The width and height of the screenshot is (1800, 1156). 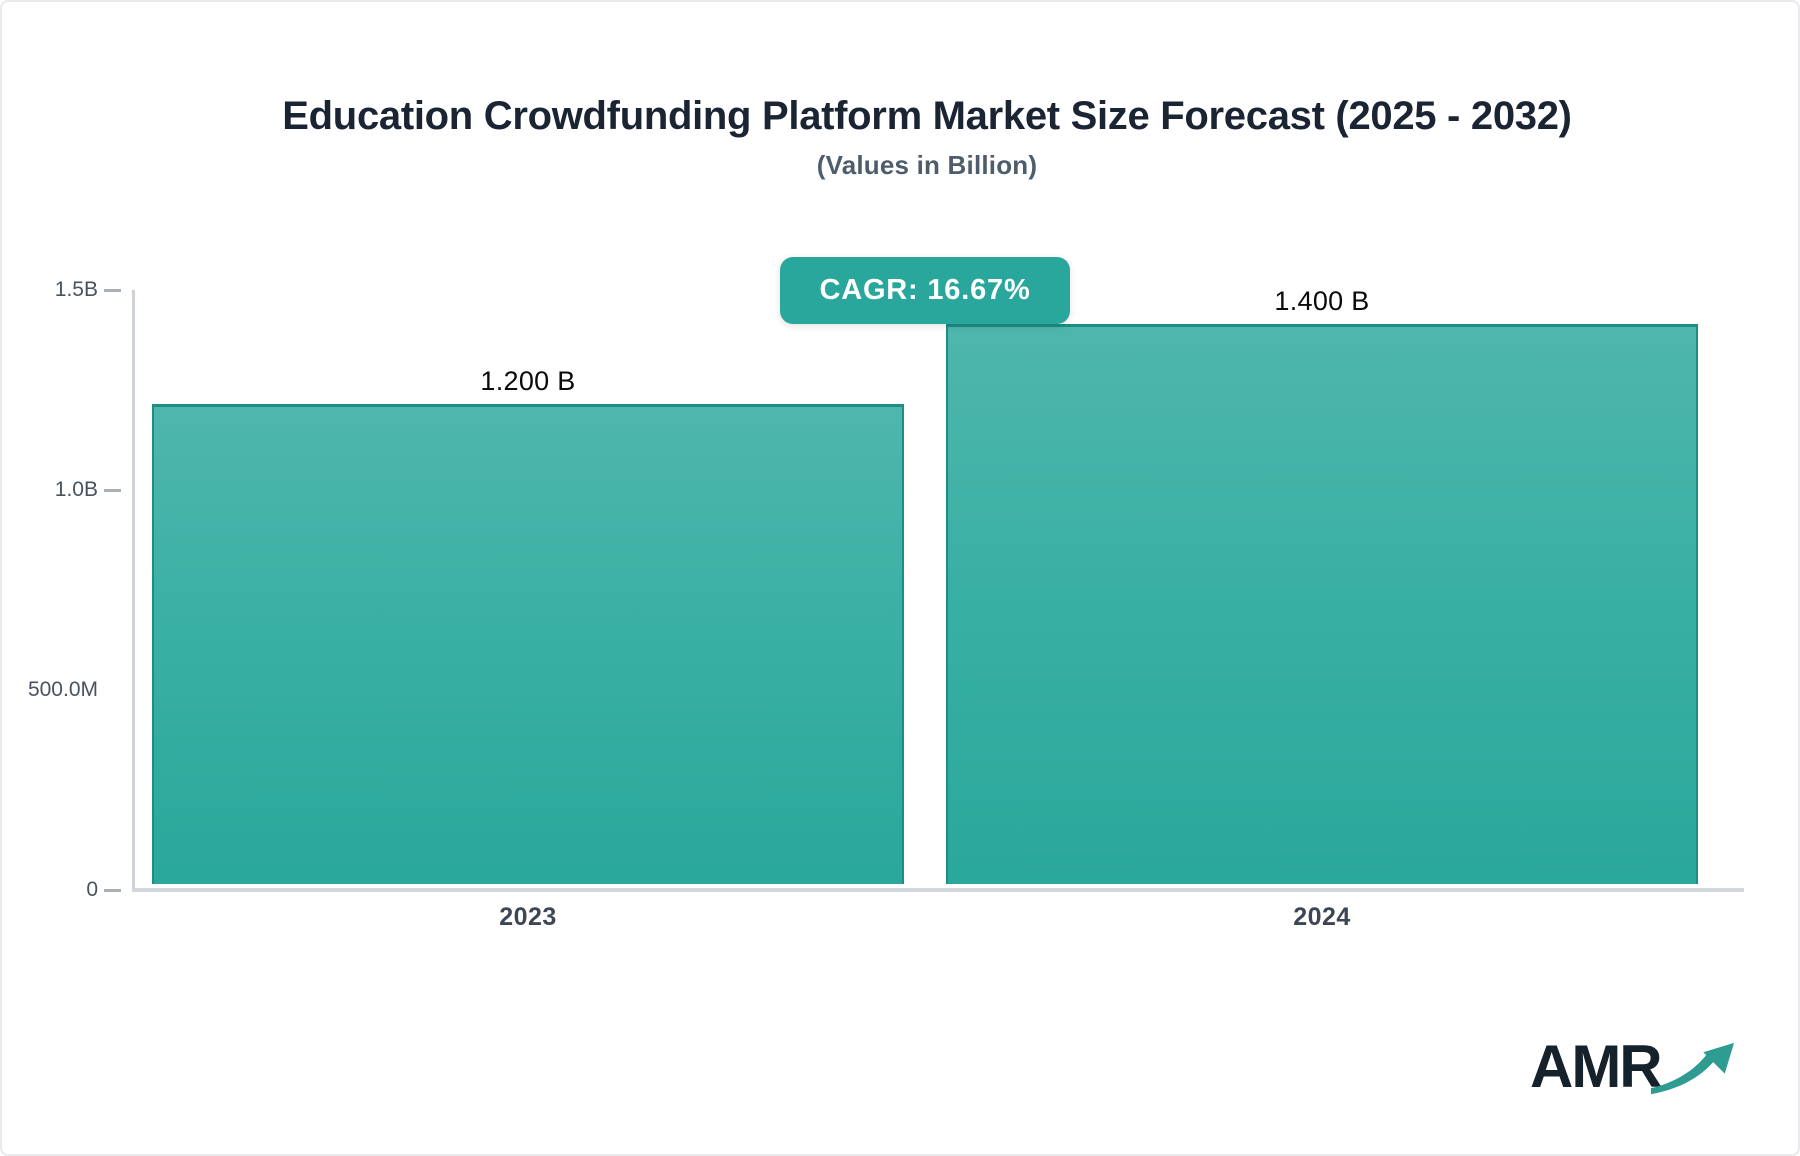 What do you see at coordinates (1596, 1066) in the screenshot?
I see `amr-logo-text: AMR` at bounding box center [1596, 1066].